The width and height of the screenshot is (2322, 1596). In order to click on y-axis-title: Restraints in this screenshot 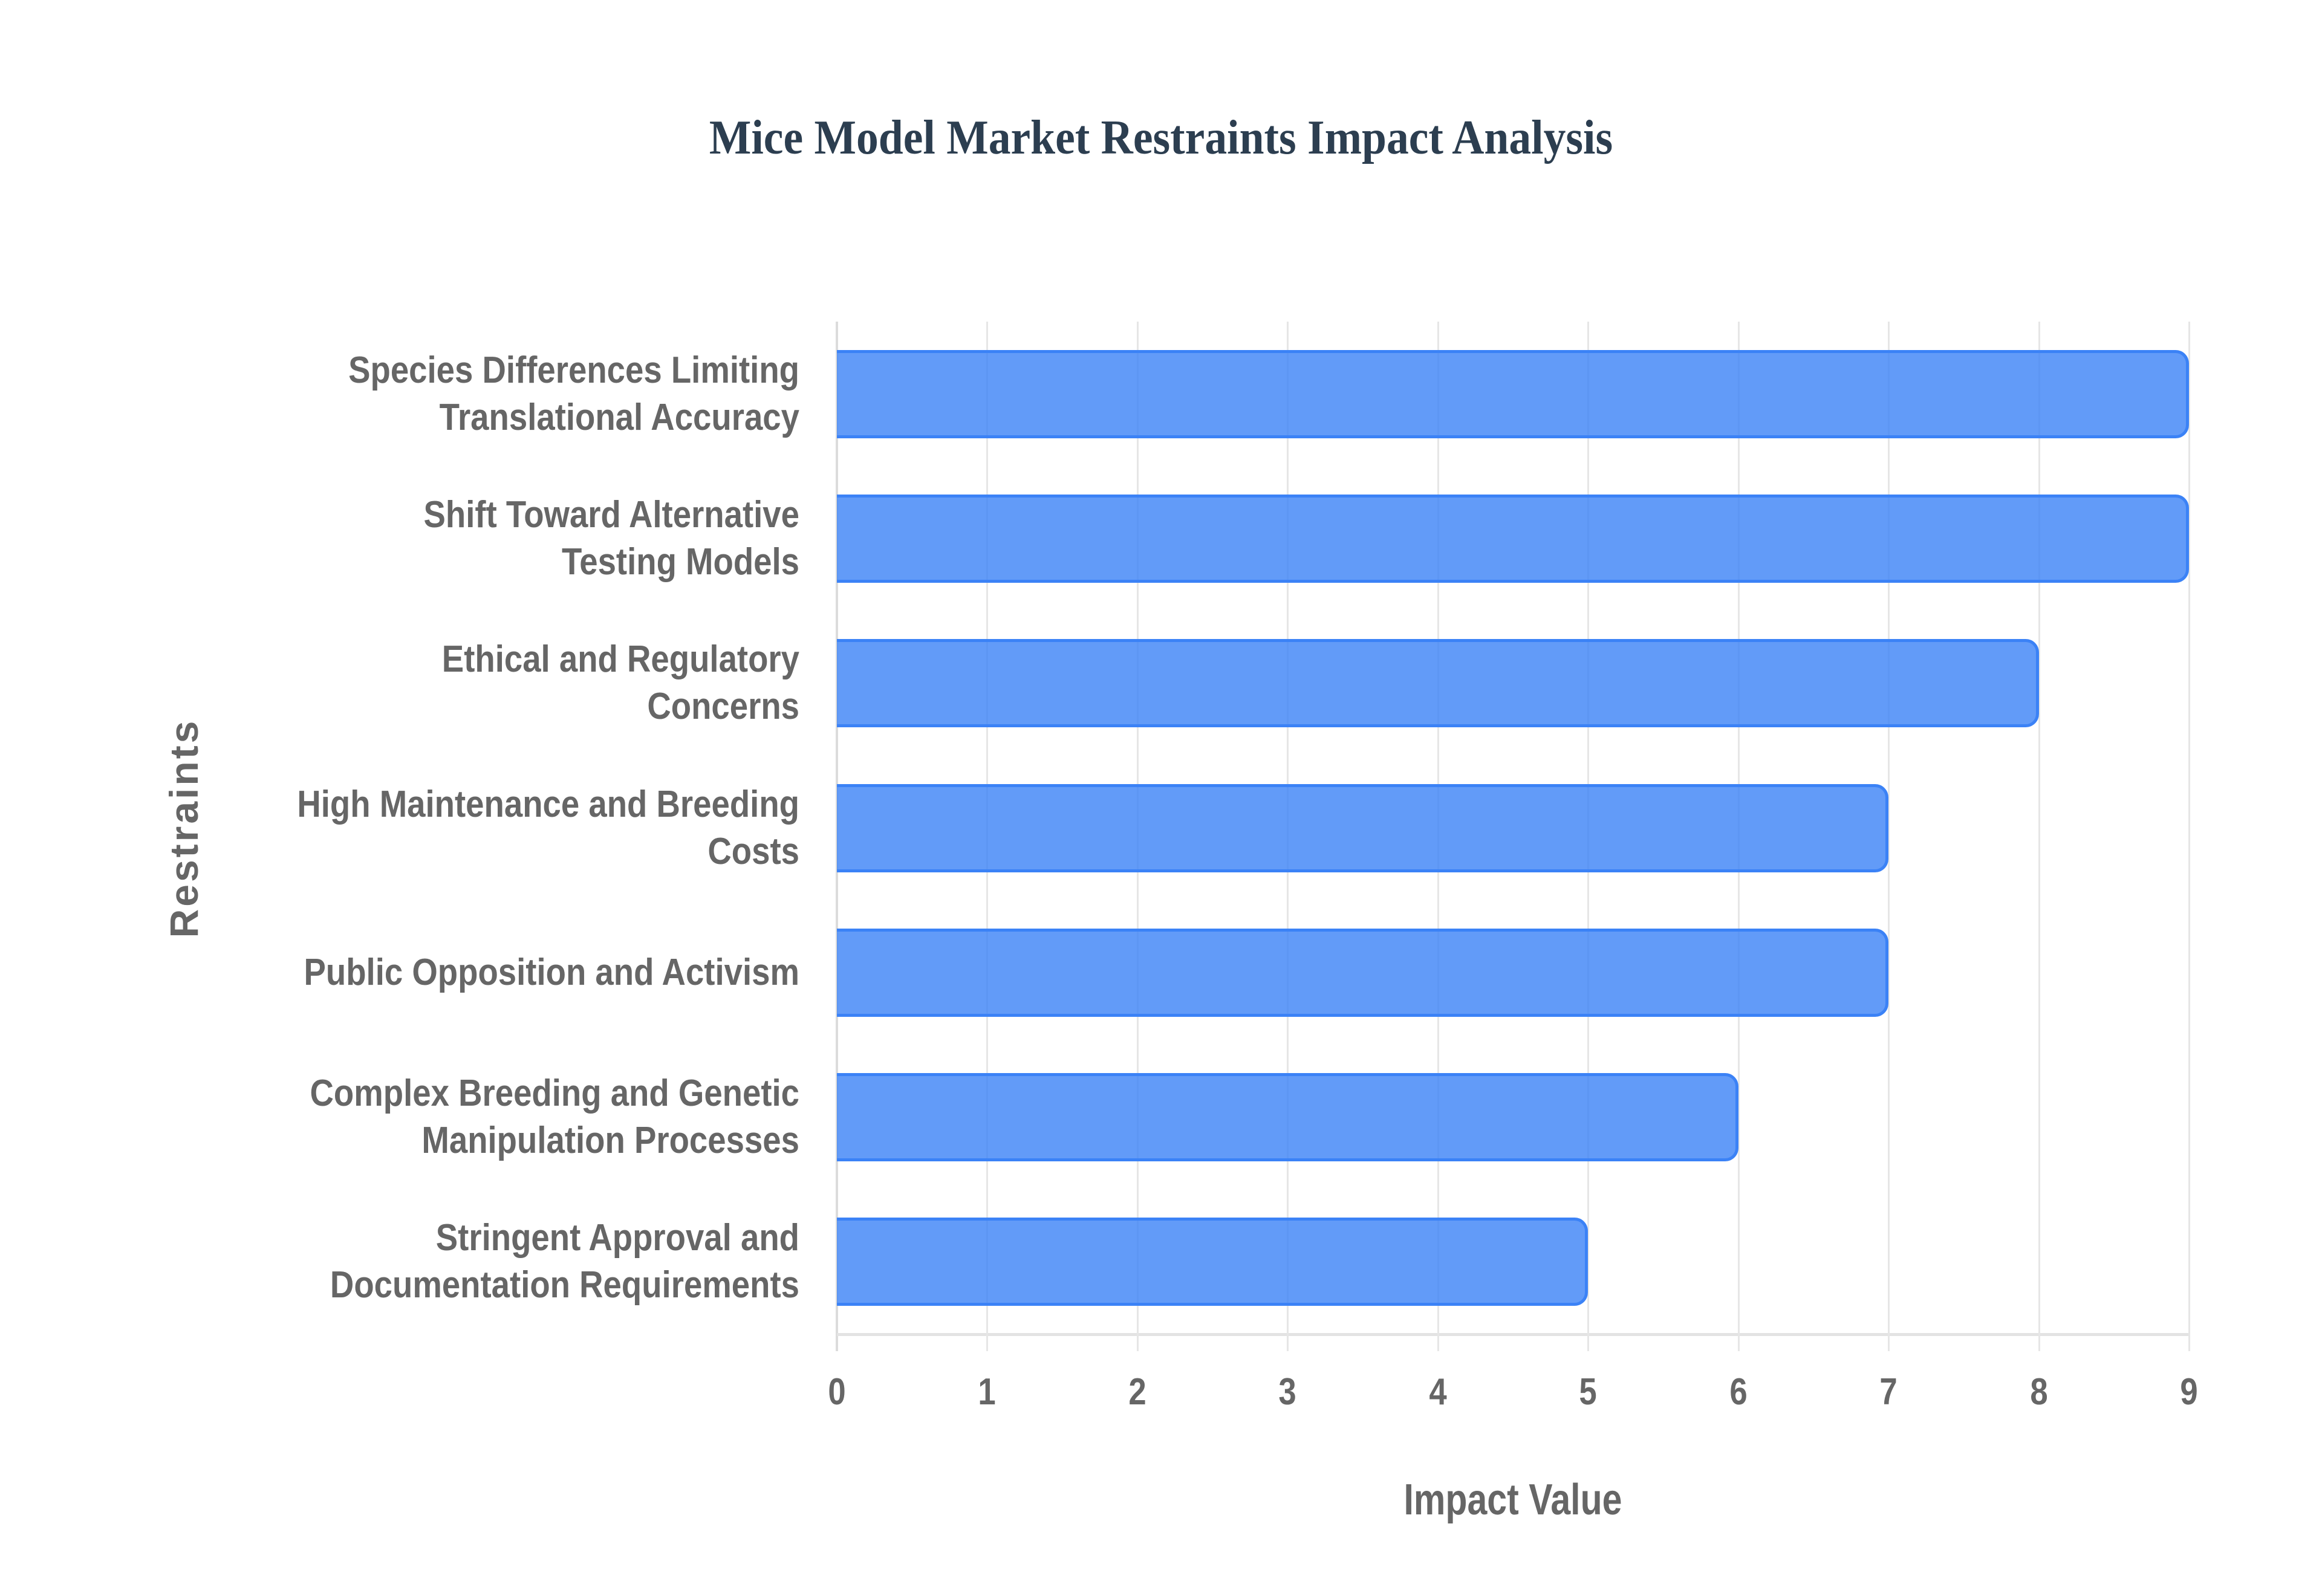, I will do `click(184, 828)`.